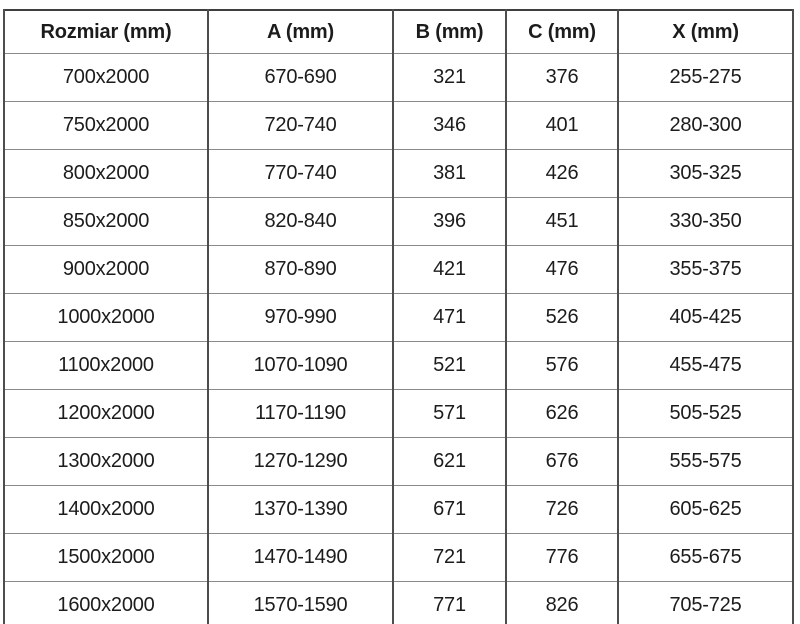 This screenshot has width=800, height=624. What do you see at coordinates (449, 269) in the screenshot?
I see `table-cell-b: 421` at bounding box center [449, 269].